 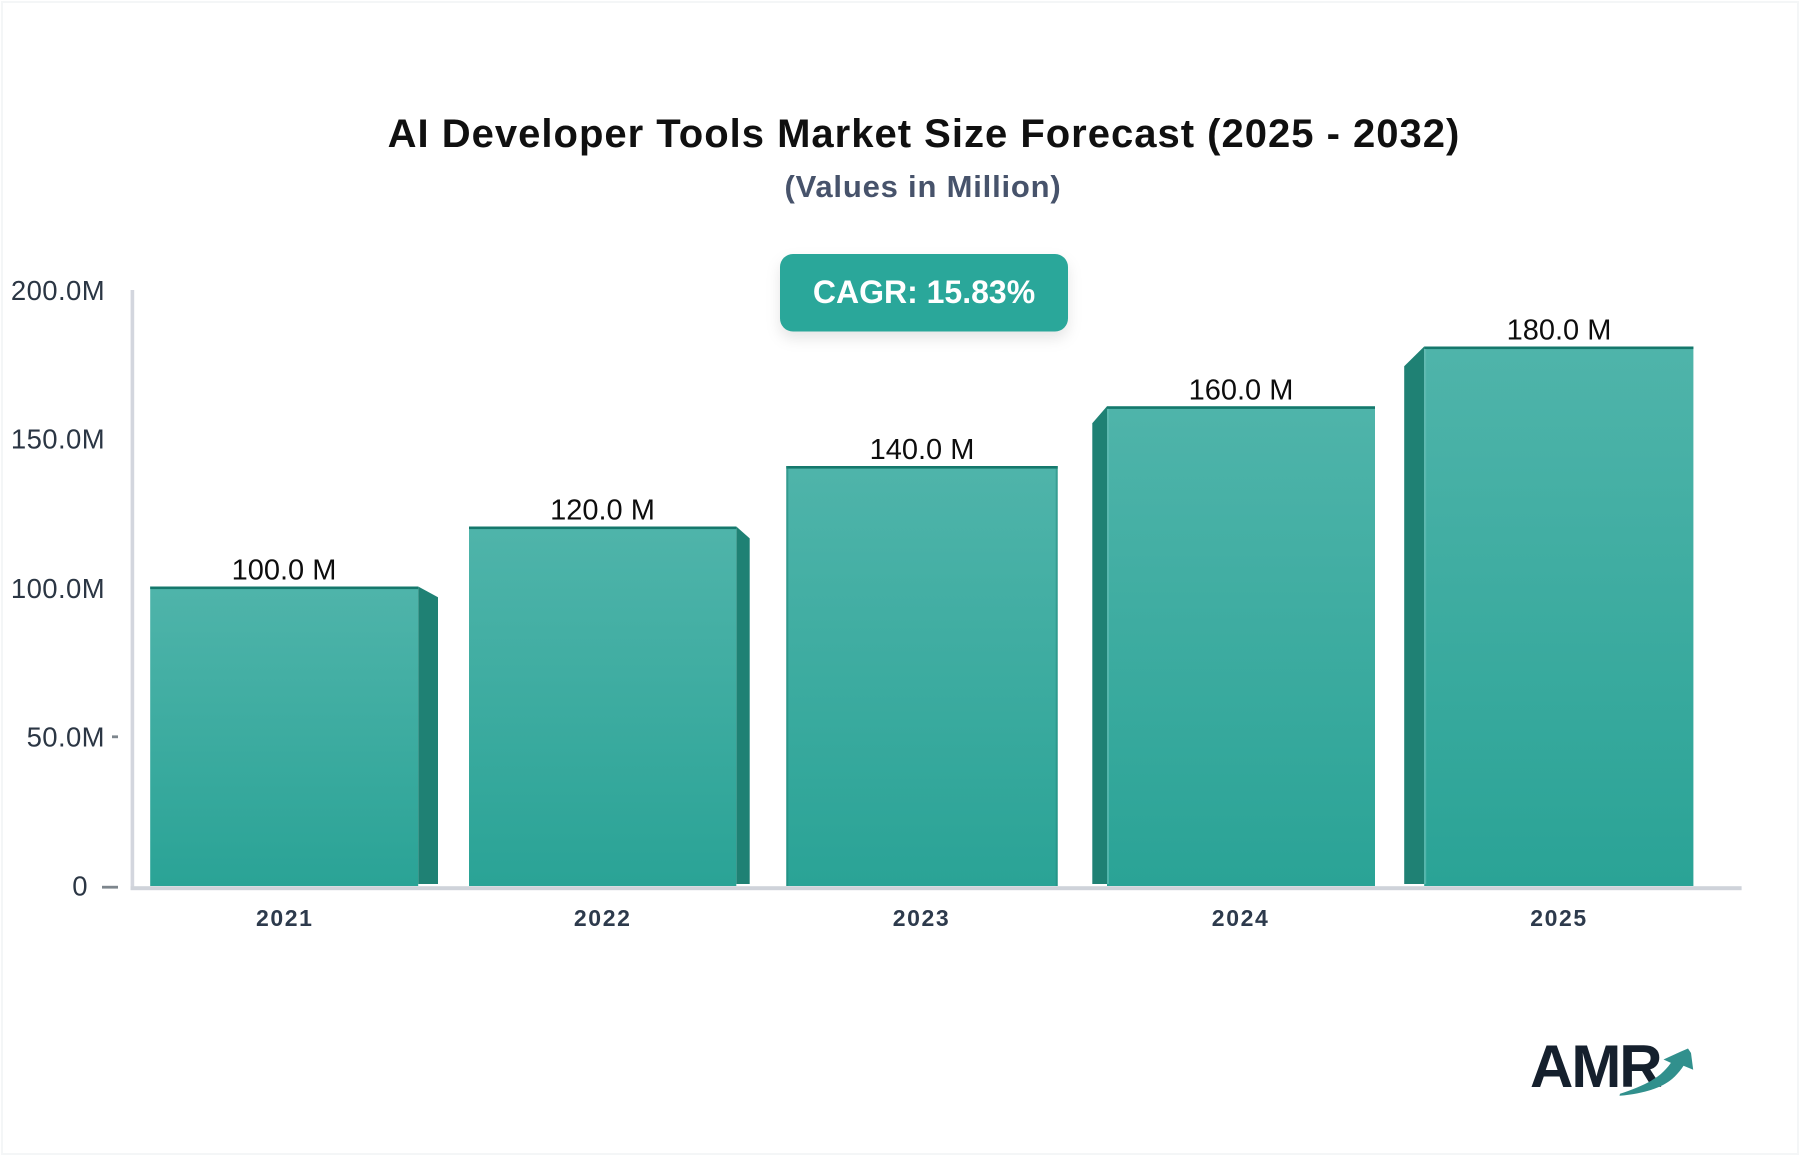 I want to click on svg-text: 50.0M, so click(x=66, y=737).